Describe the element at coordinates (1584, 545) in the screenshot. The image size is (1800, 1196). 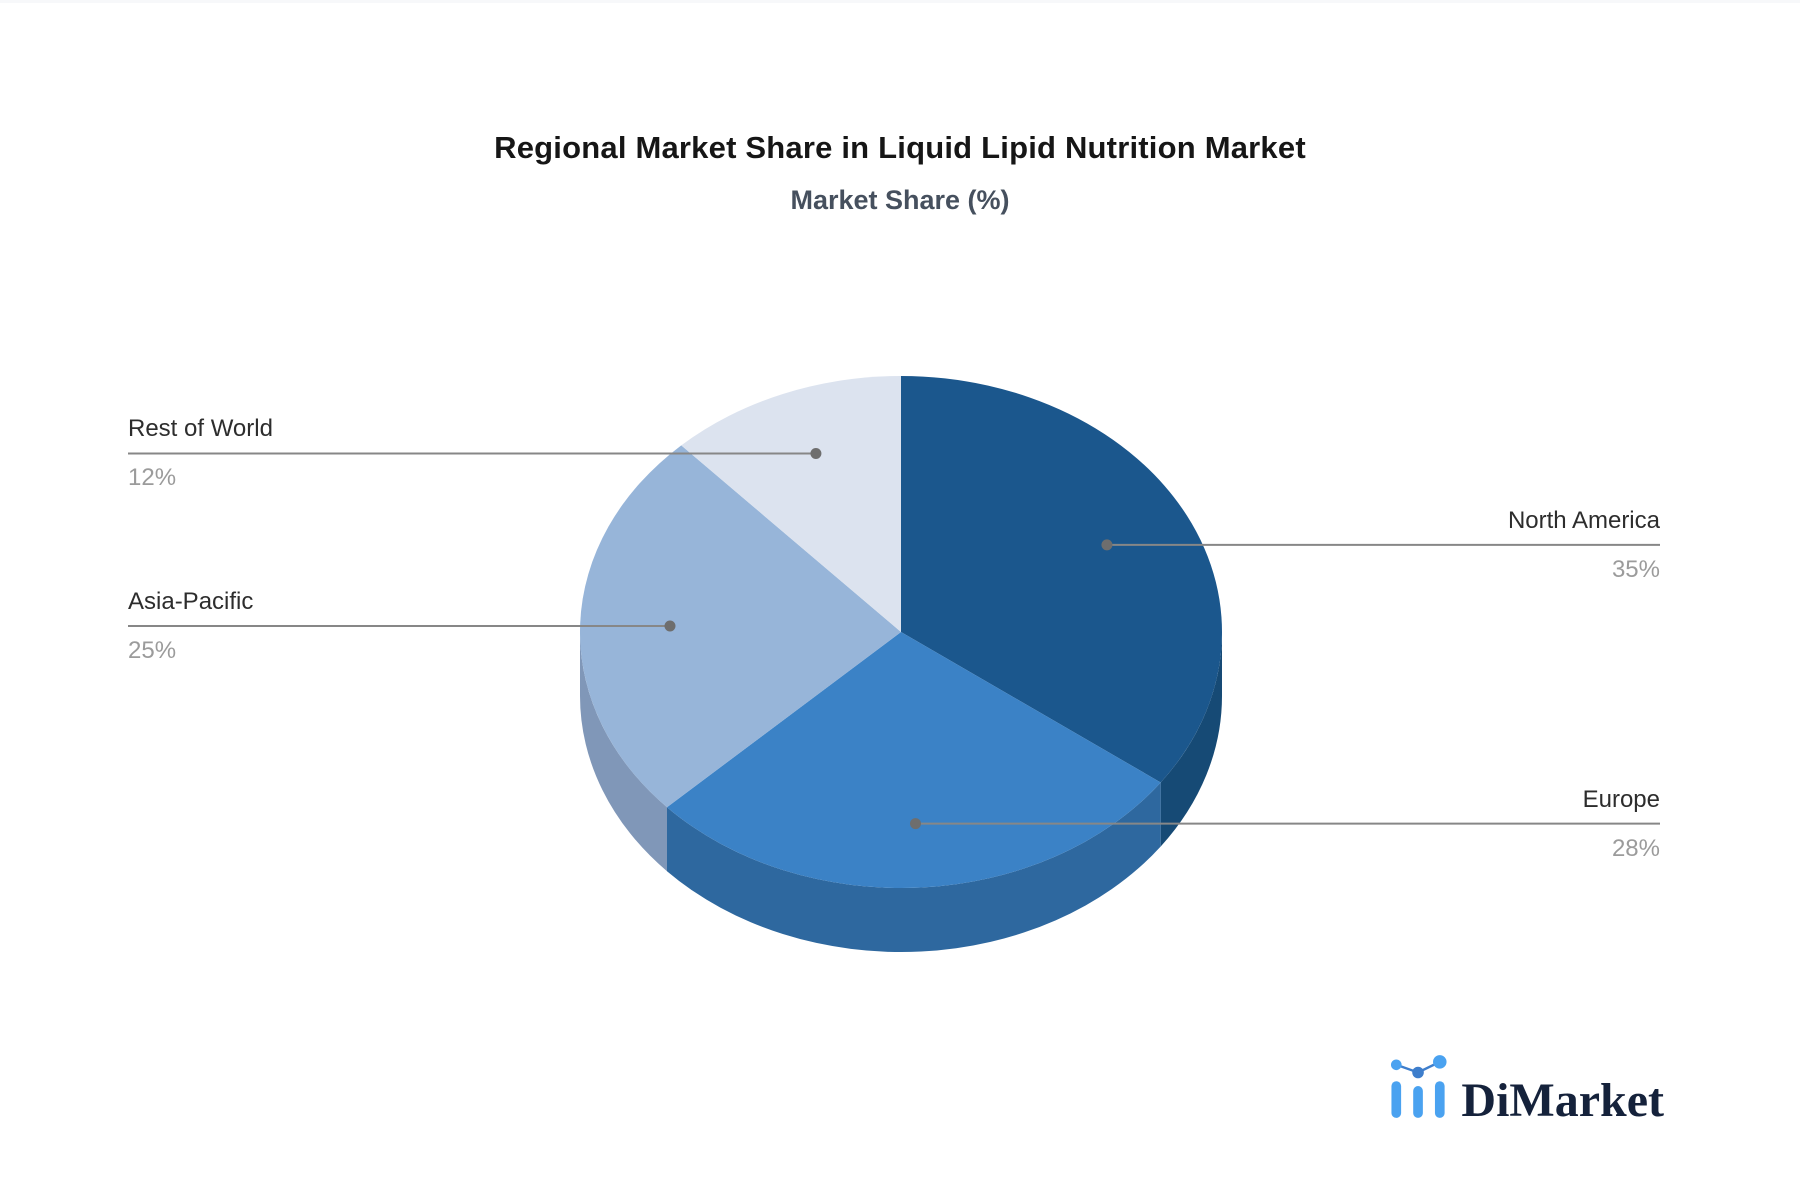
I see `slice-label-north-america: North America 35%` at that location.